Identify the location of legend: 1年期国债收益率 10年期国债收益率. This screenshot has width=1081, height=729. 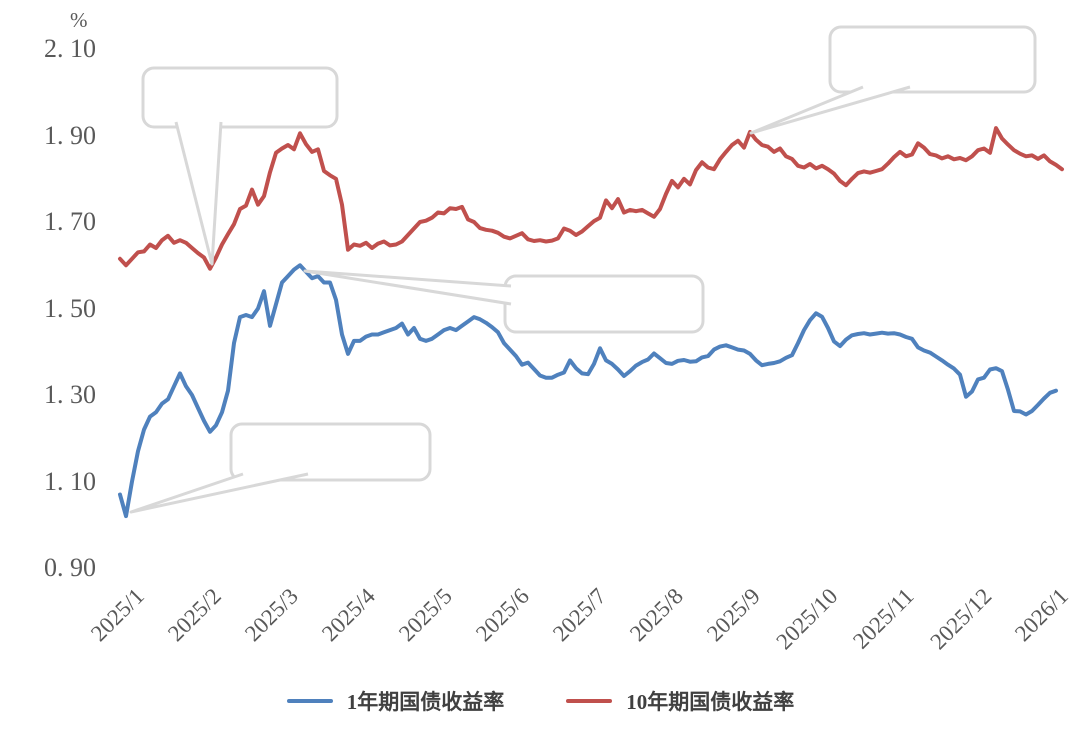
(540, 701).